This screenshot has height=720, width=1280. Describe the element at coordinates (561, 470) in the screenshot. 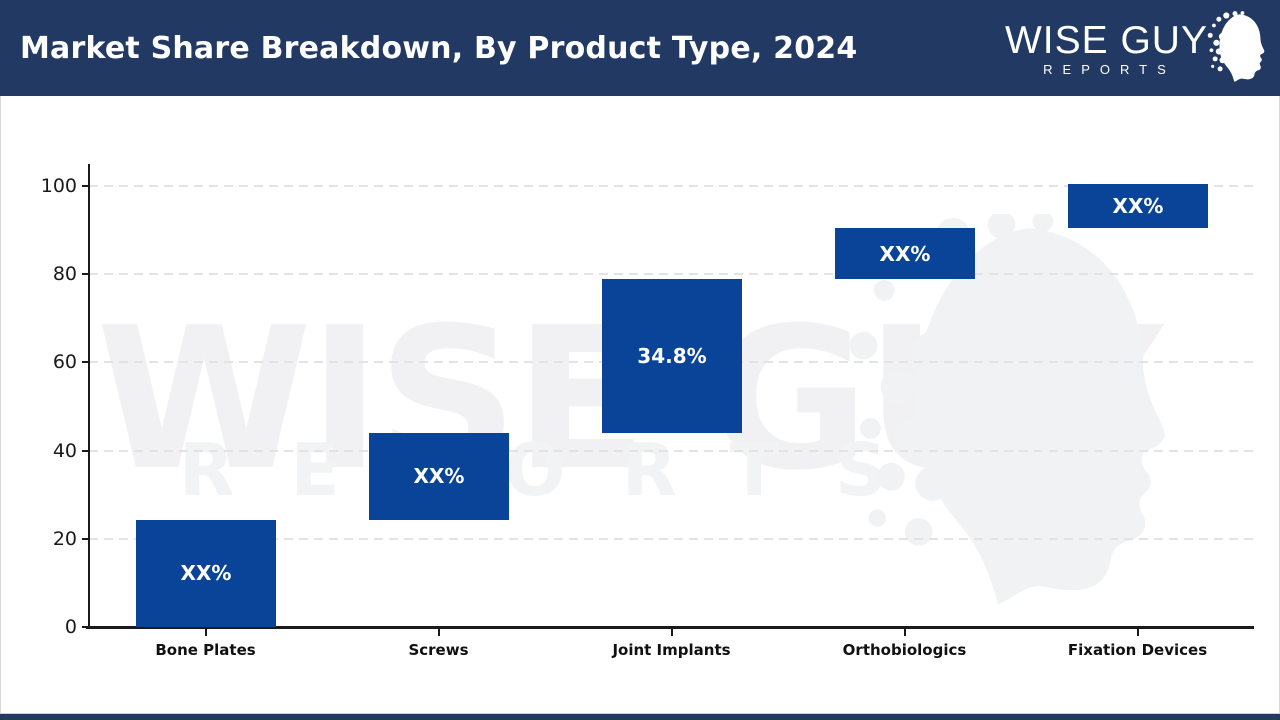

I see `watermark-subtitle: REPORTS` at that location.